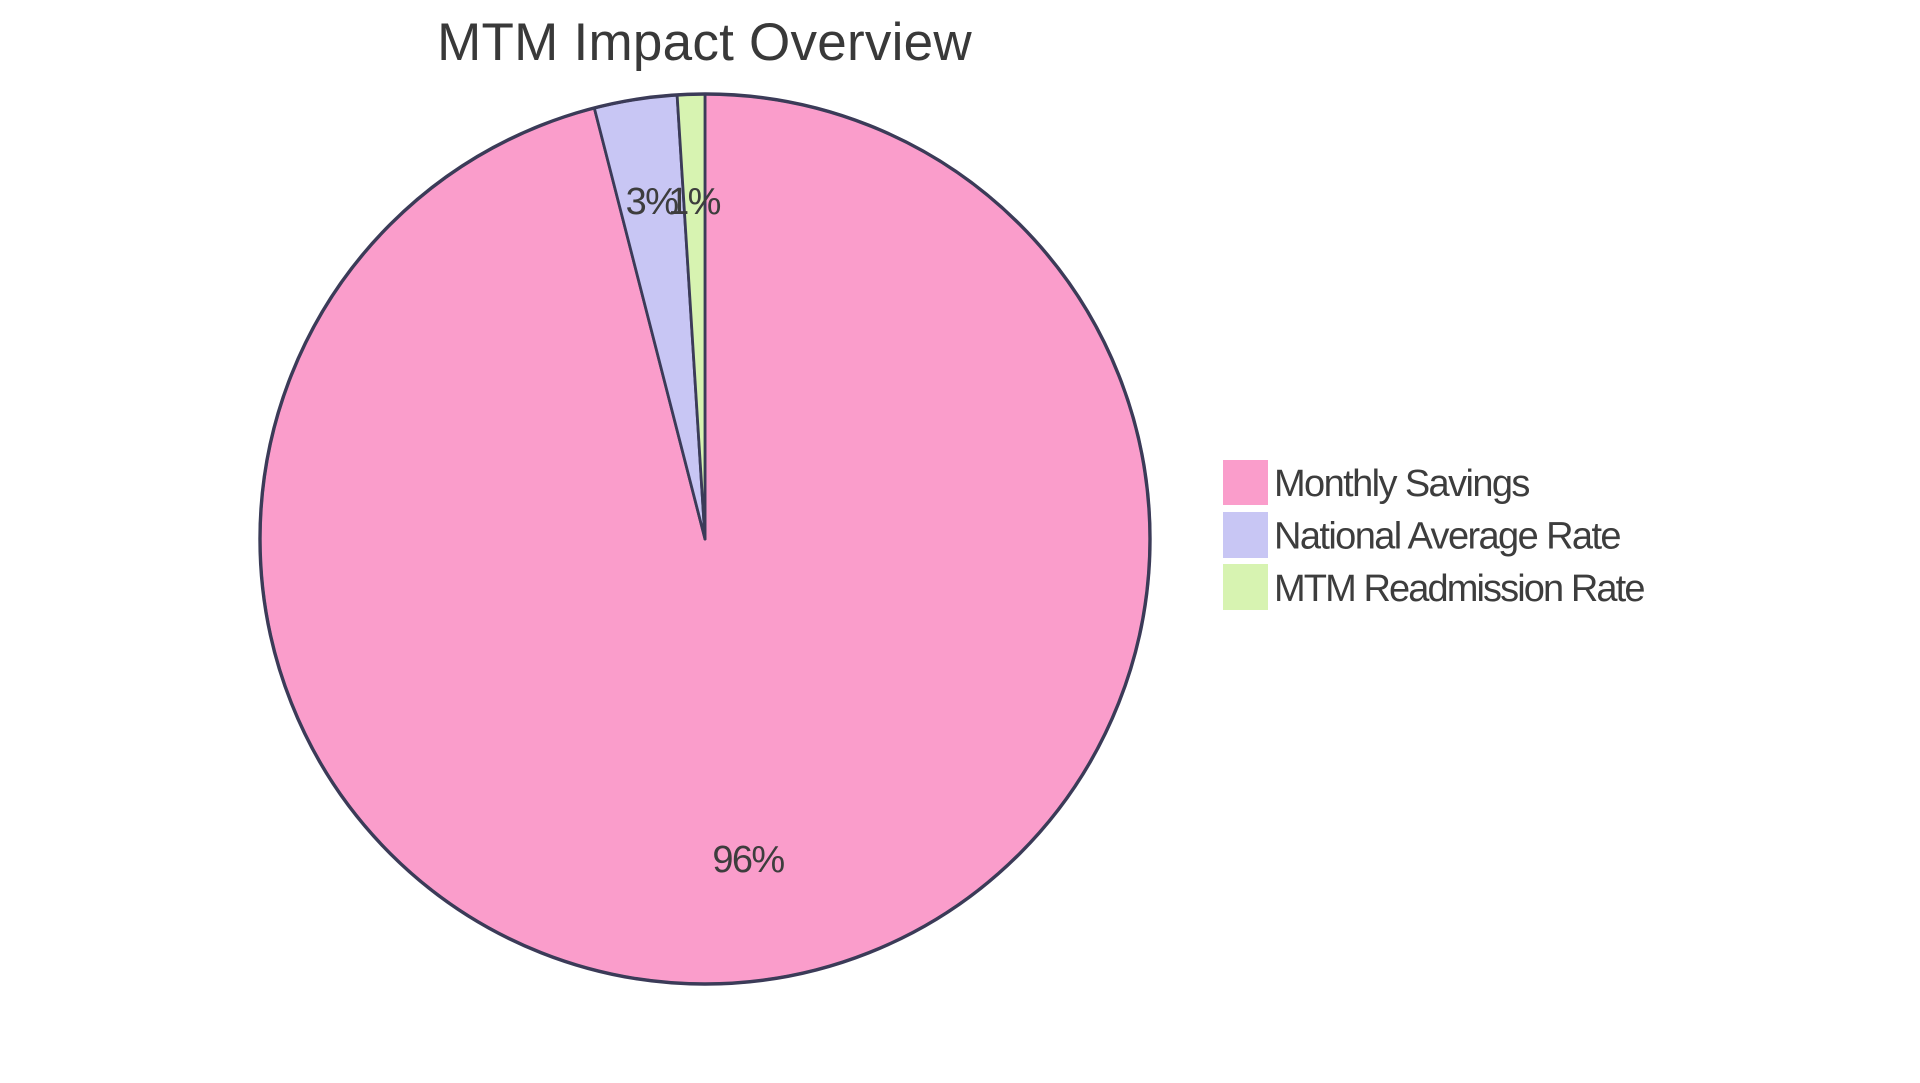 The width and height of the screenshot is (1920, 1083). What do you see at coordinates (704, 42) in the screenshot?
I see `svg-text: MTM Impact Overview` at bounding box center [704, 42].